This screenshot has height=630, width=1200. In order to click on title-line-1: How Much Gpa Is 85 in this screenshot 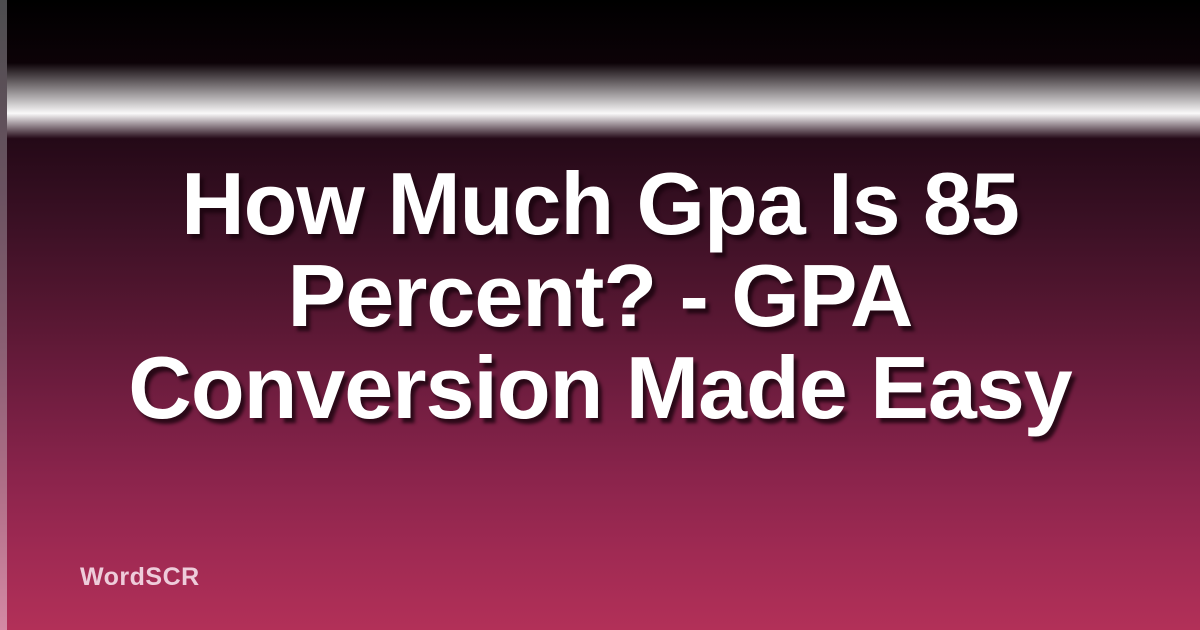, I will do `click(600, 203)`.